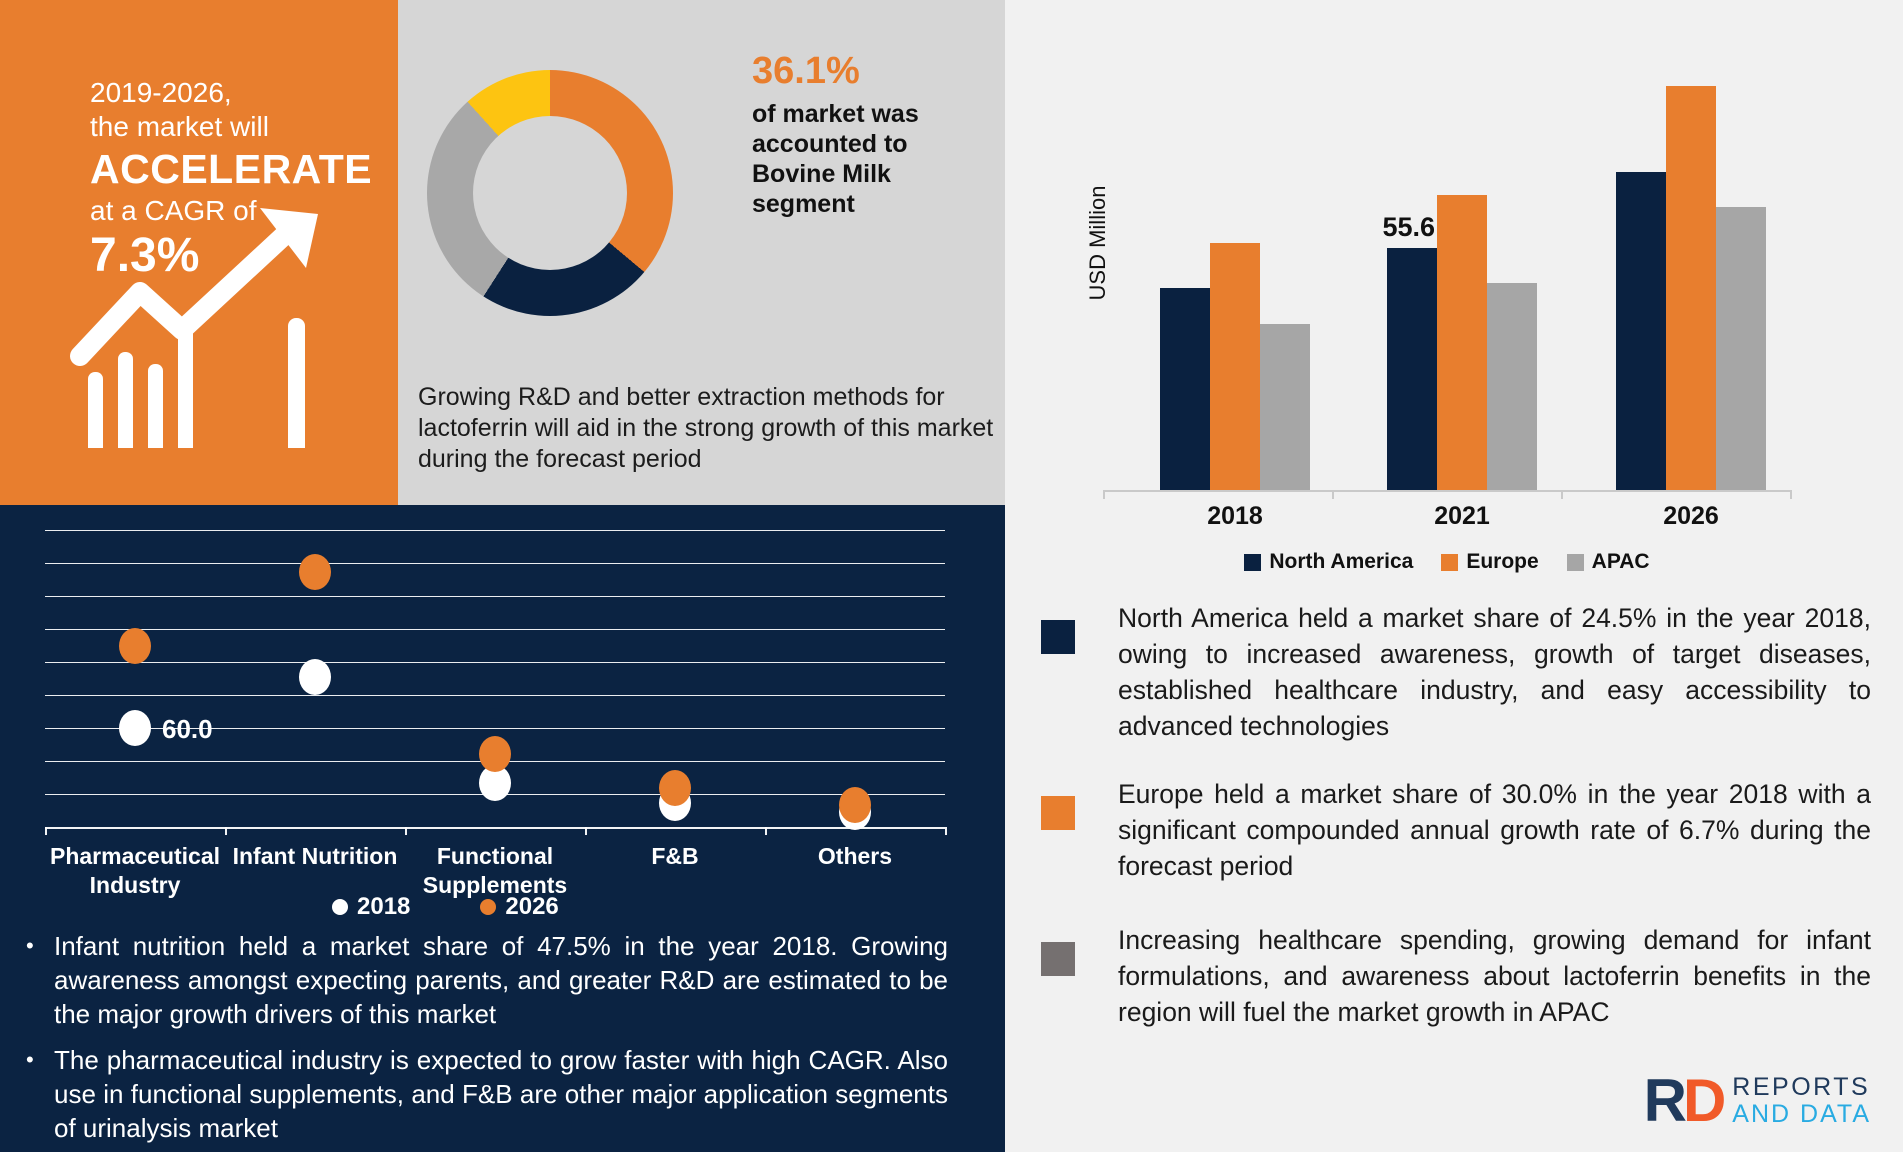  Describe the element at coordinates (1058, 637) in the screenshot. I see `region-swatch-north-america` at that location.